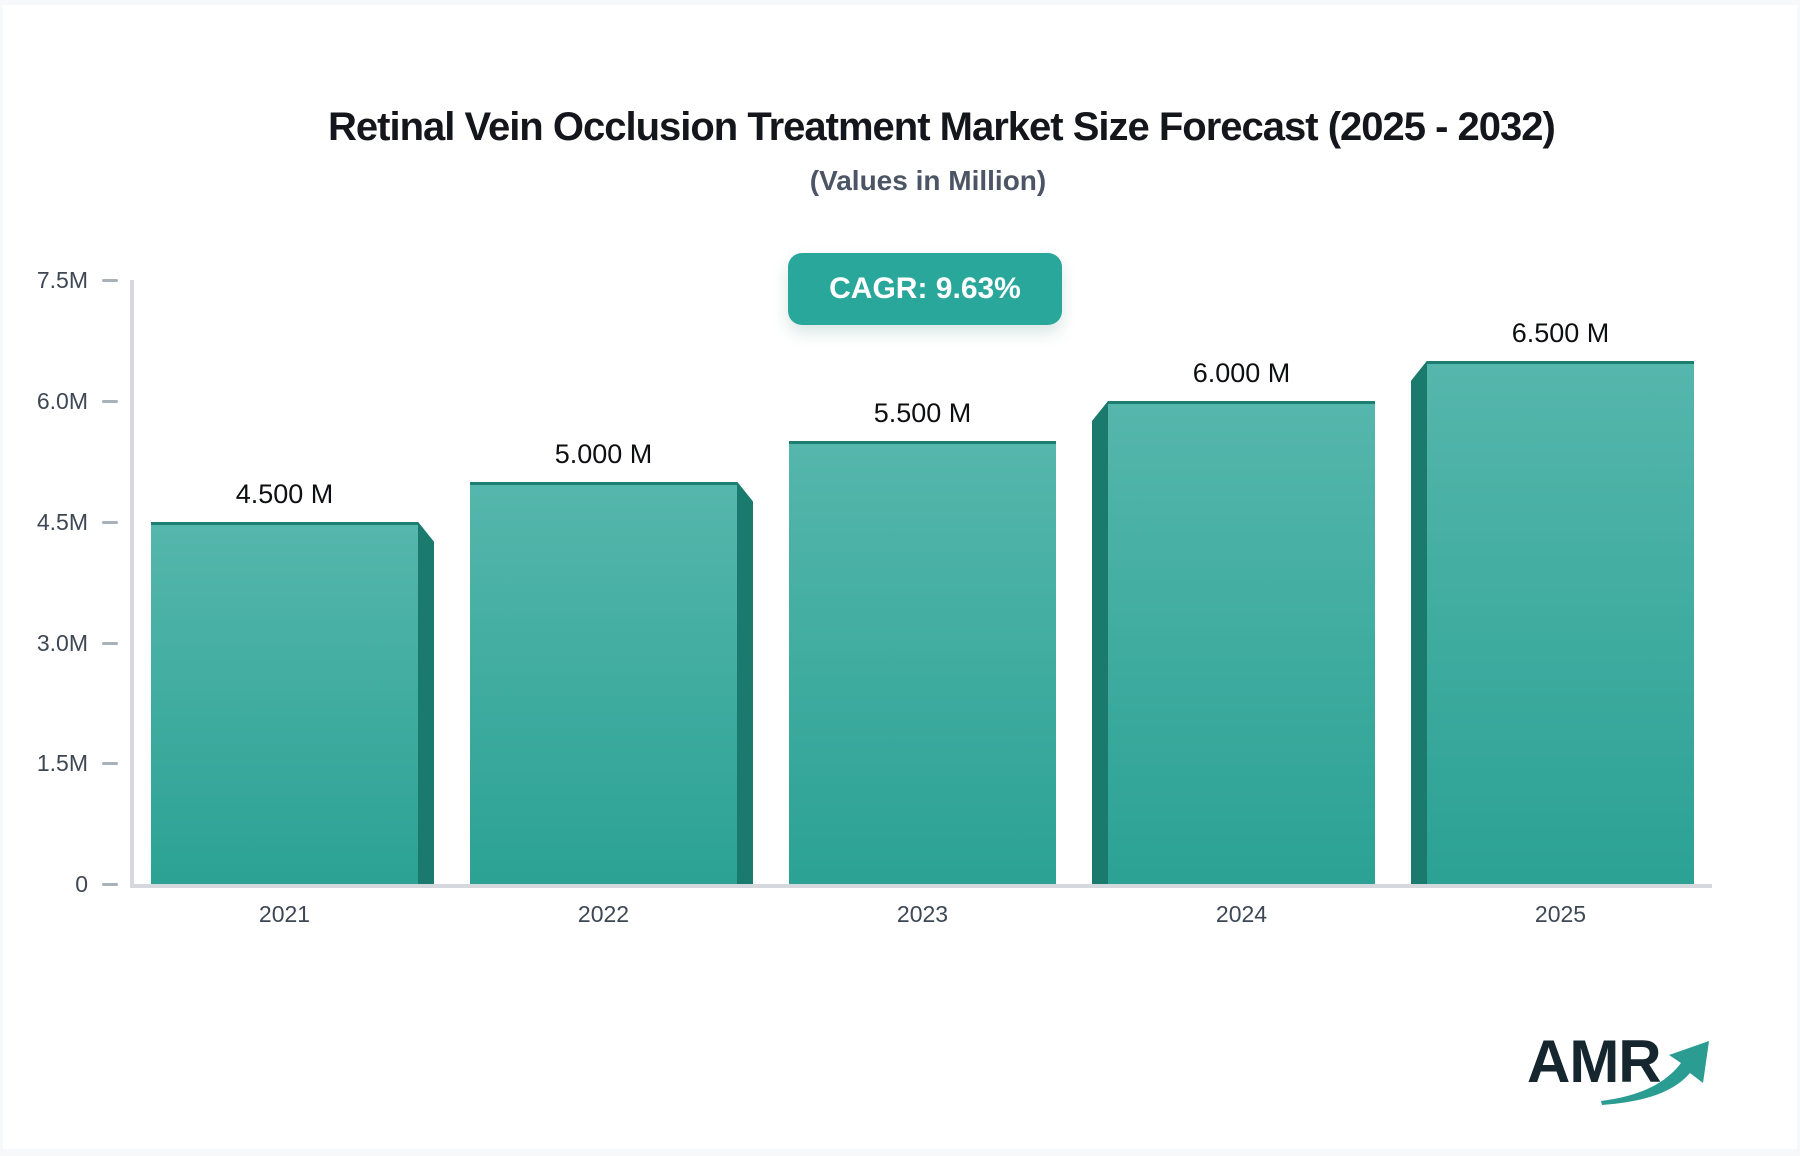  Describe the element at coordinates (603, 914) in the screenshot. I see `x-tick-label: 2022` at that location.